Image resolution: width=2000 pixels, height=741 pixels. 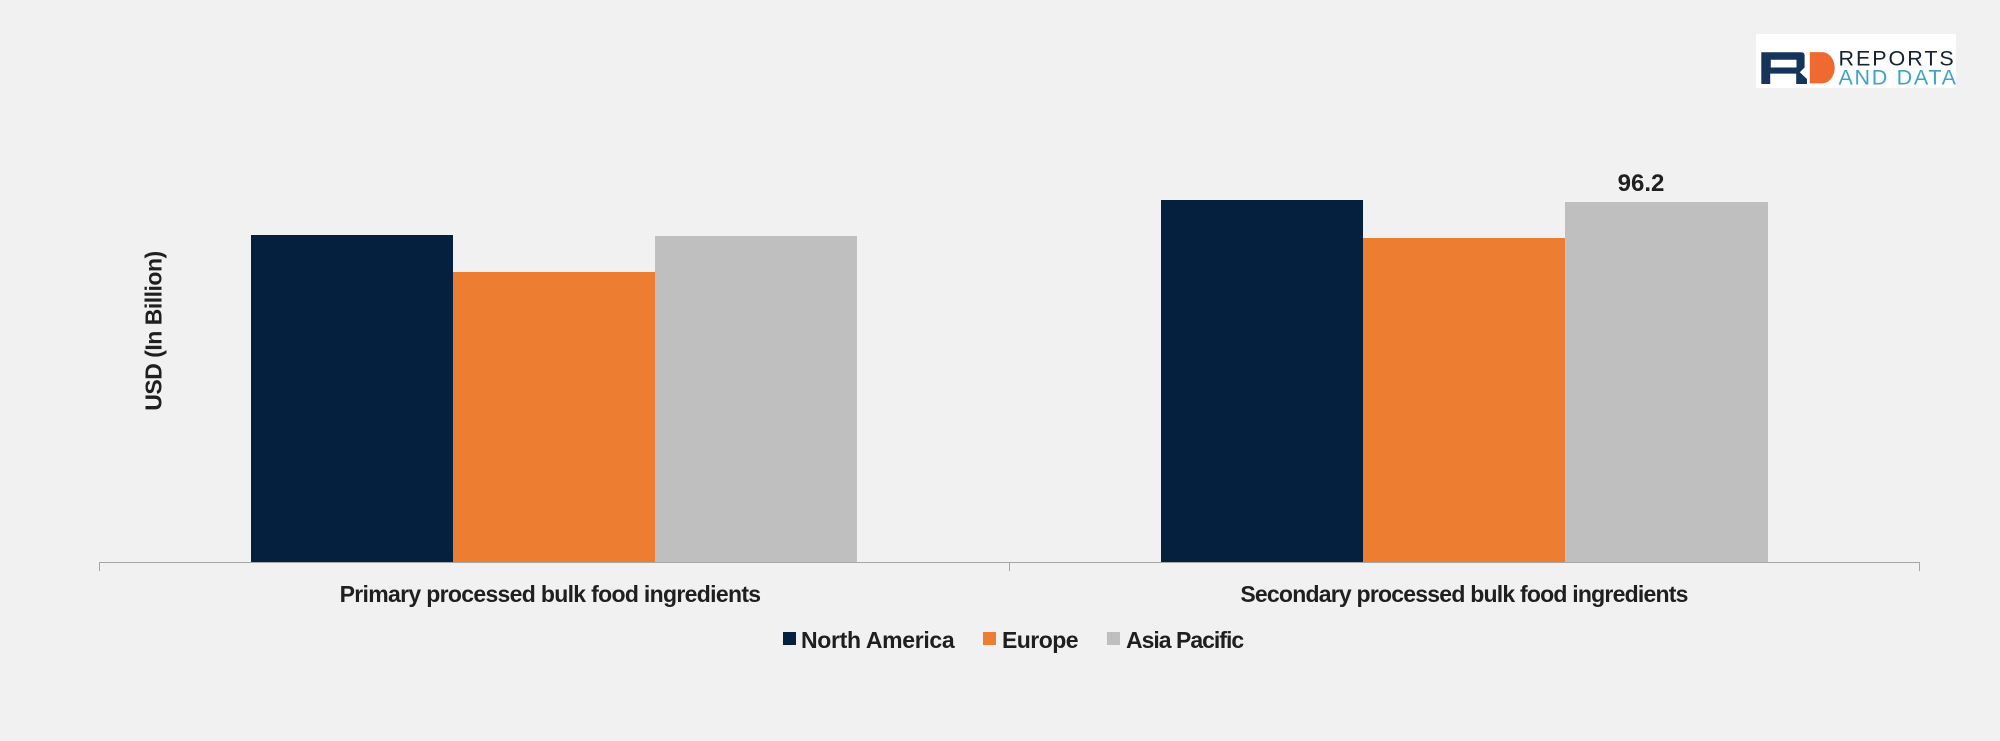 I want to click on svg-text: REPORTS, so click(x=1897, y=59).